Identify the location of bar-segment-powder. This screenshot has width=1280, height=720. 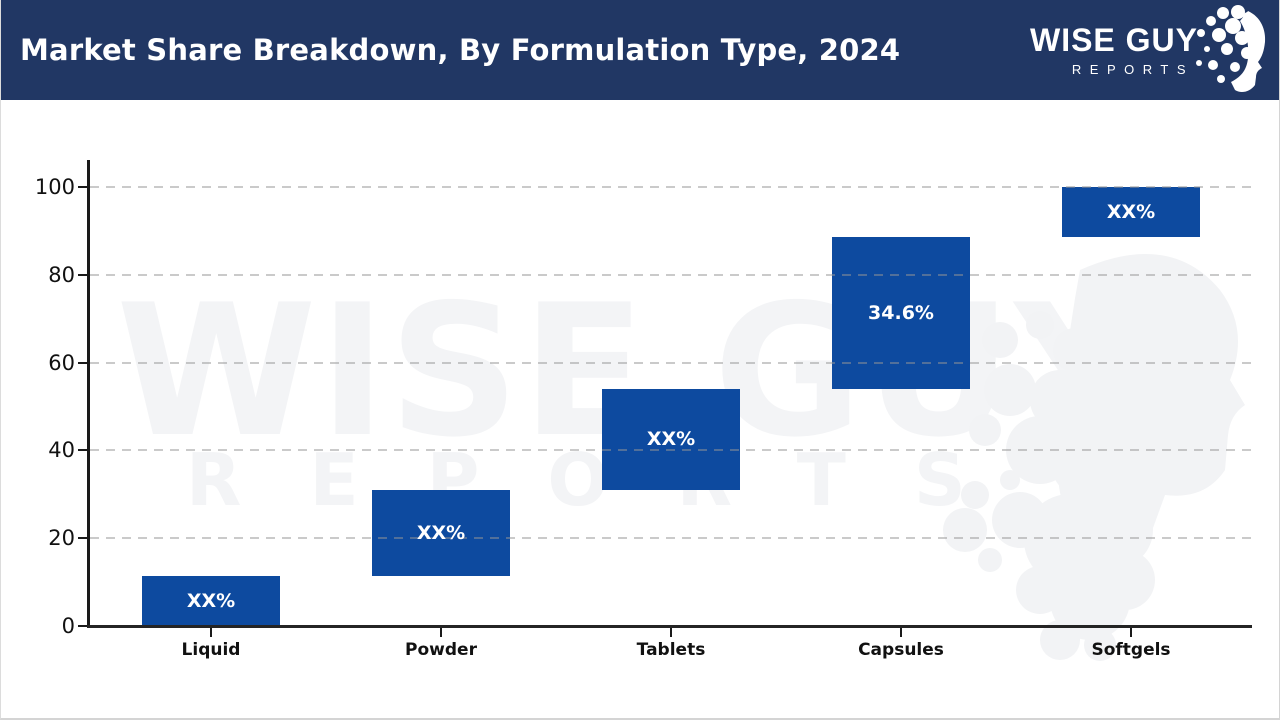
(441, 532).